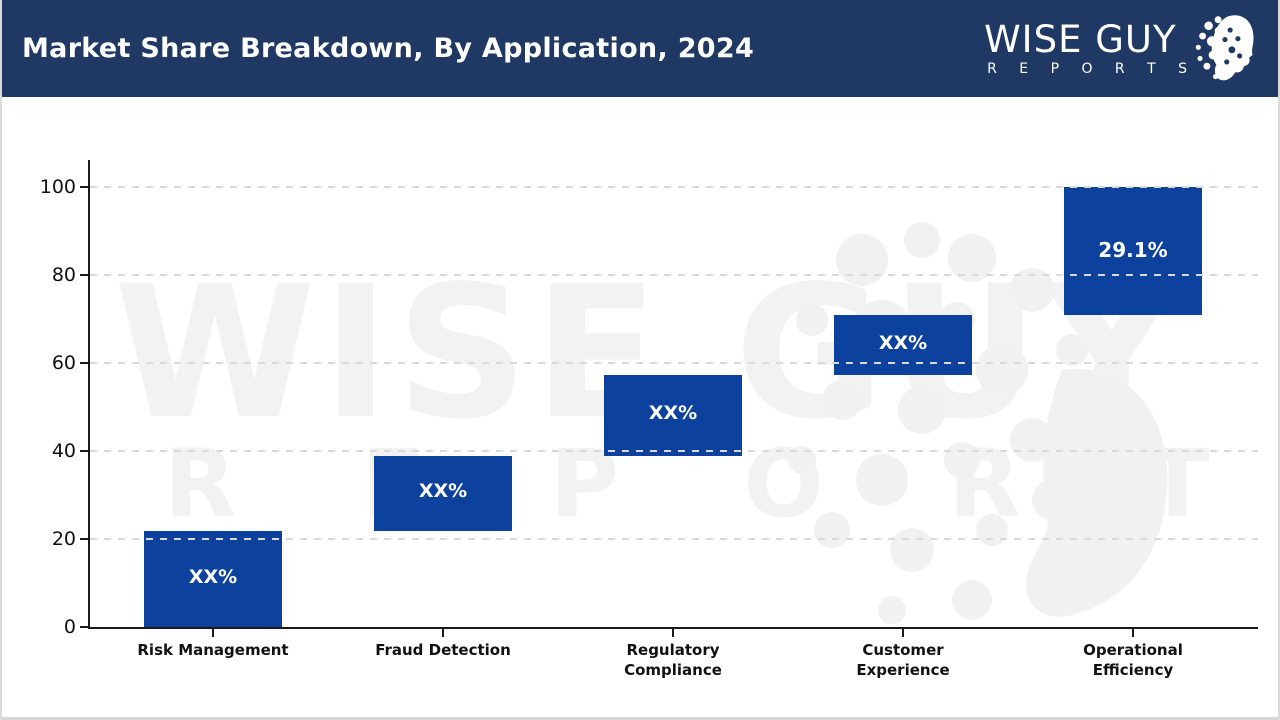 The height and width of the screenshot is (720, 1280). What do you see at coordinates (673, 660) in the screenshot?
I see `category-label-2: Regulatory Compliance` at bounding box center [673, 660].